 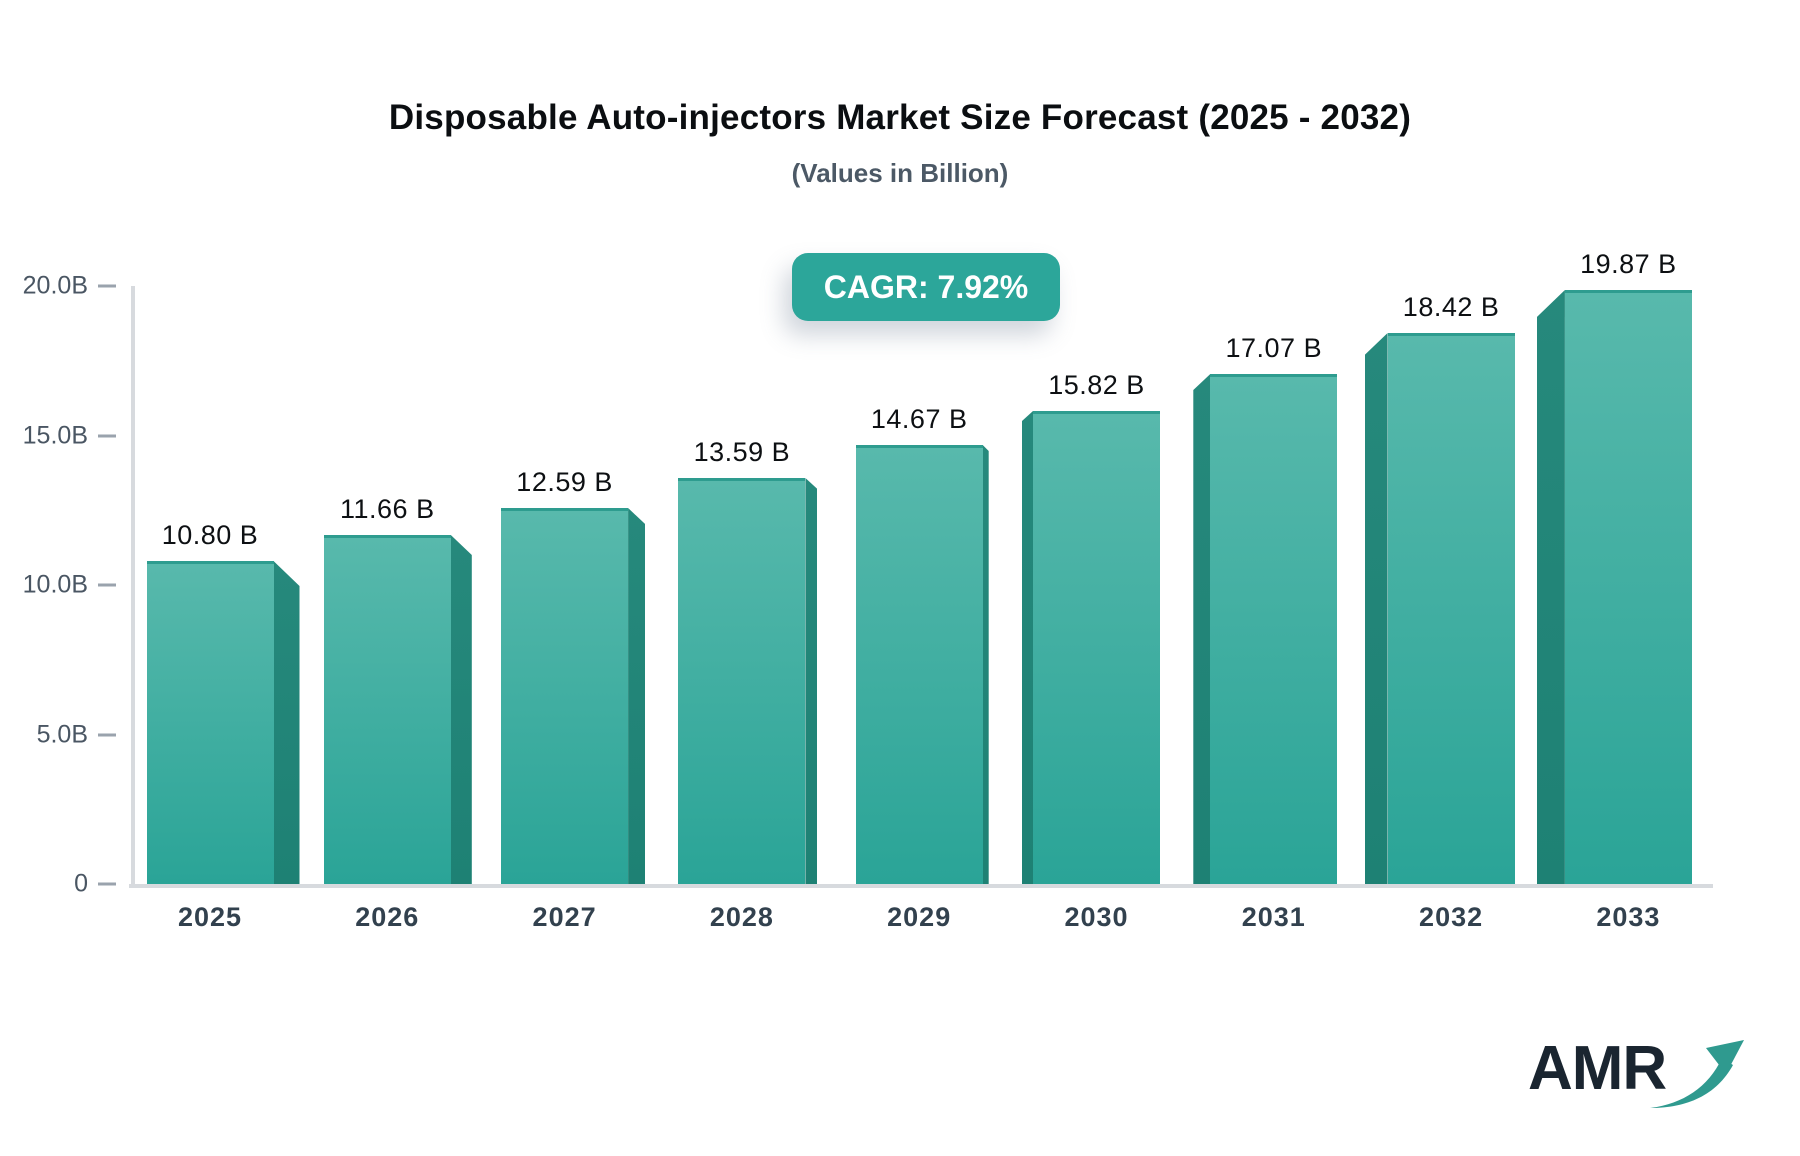 I want to click on bar-3d-side-2031, so click(x=1202, y=629).